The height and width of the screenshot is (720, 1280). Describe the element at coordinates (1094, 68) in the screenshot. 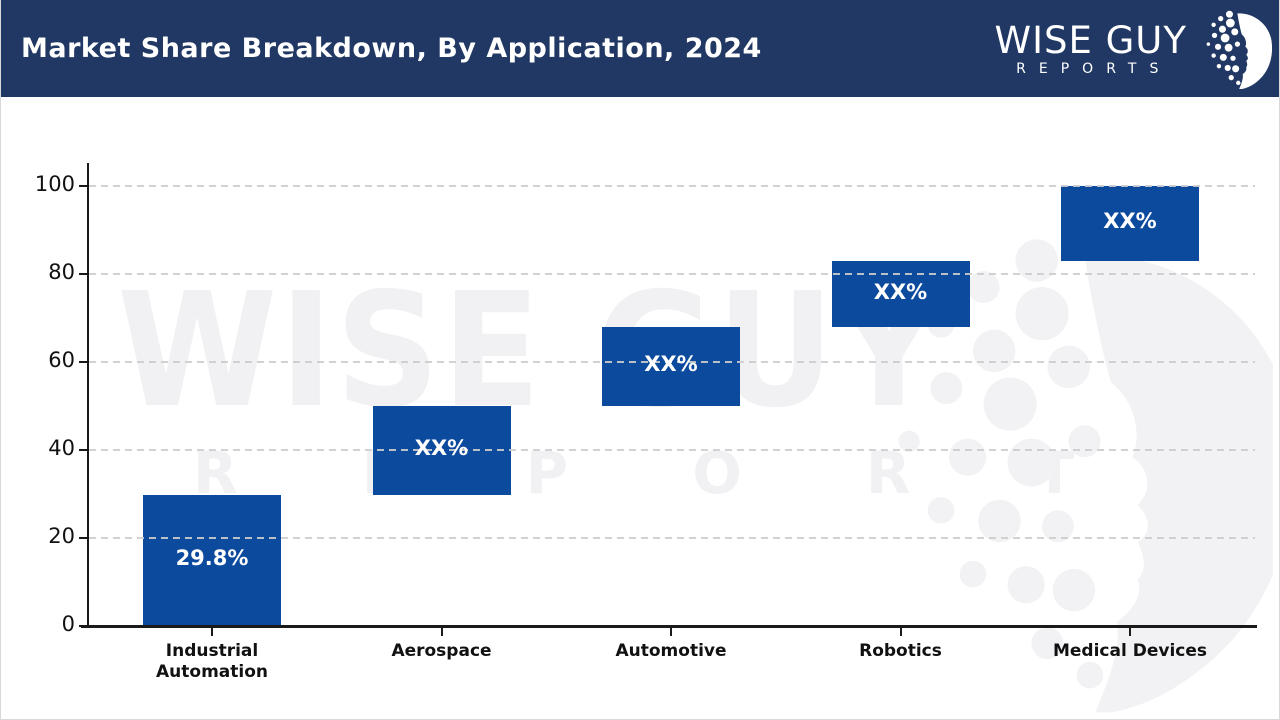

I see `logo-subtext: REPORTS` at that location.